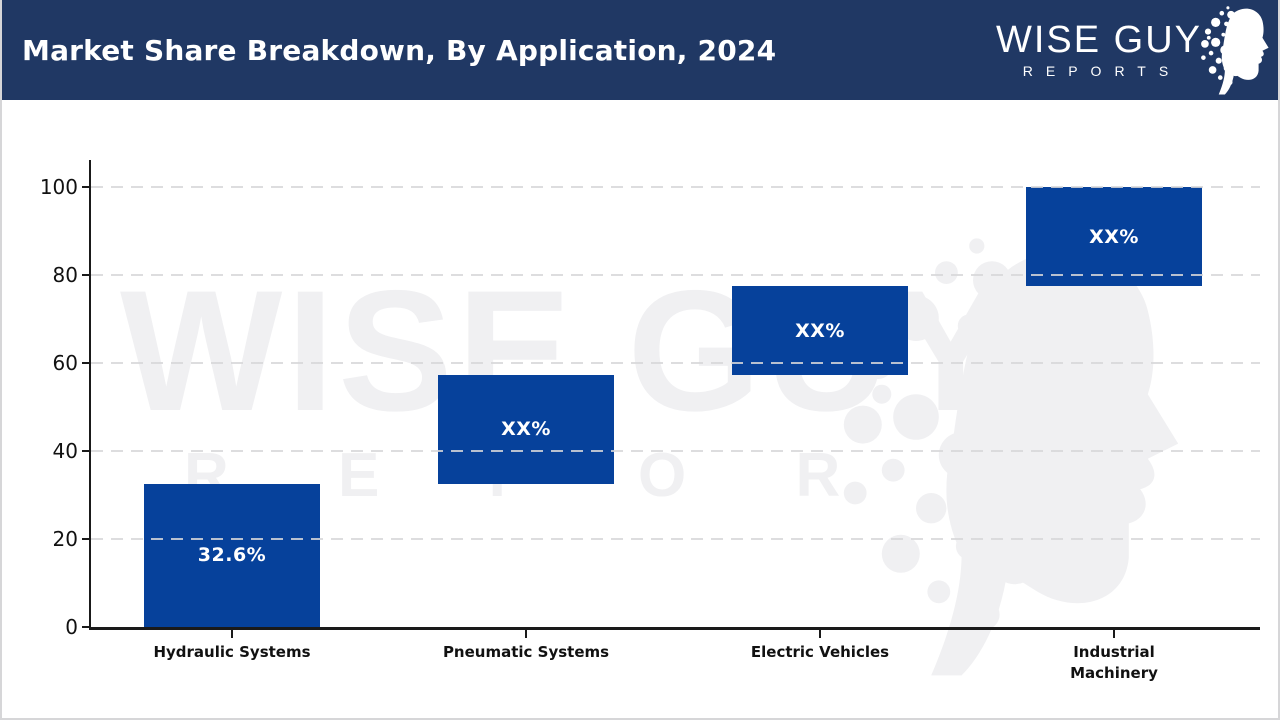 This screenshot has width=1280, height=720. Describe the element at coordinates (1114, 662) in the screenshot. I see `x-tick-label-3: Industrial Machinery` at that location.